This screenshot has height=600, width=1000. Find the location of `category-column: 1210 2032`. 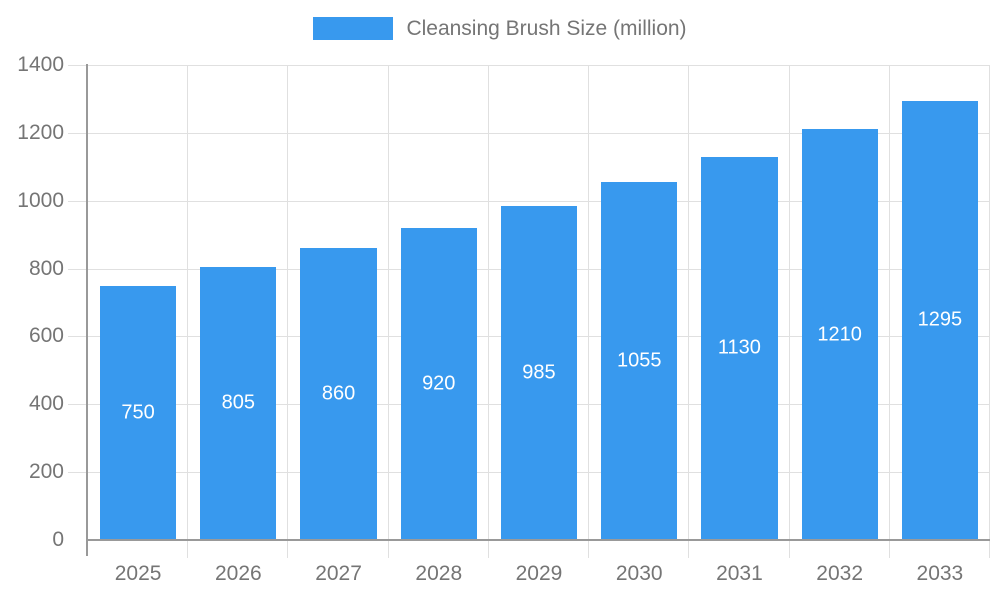

category-column: 1210 2032 is located at coordinates (840, 325).